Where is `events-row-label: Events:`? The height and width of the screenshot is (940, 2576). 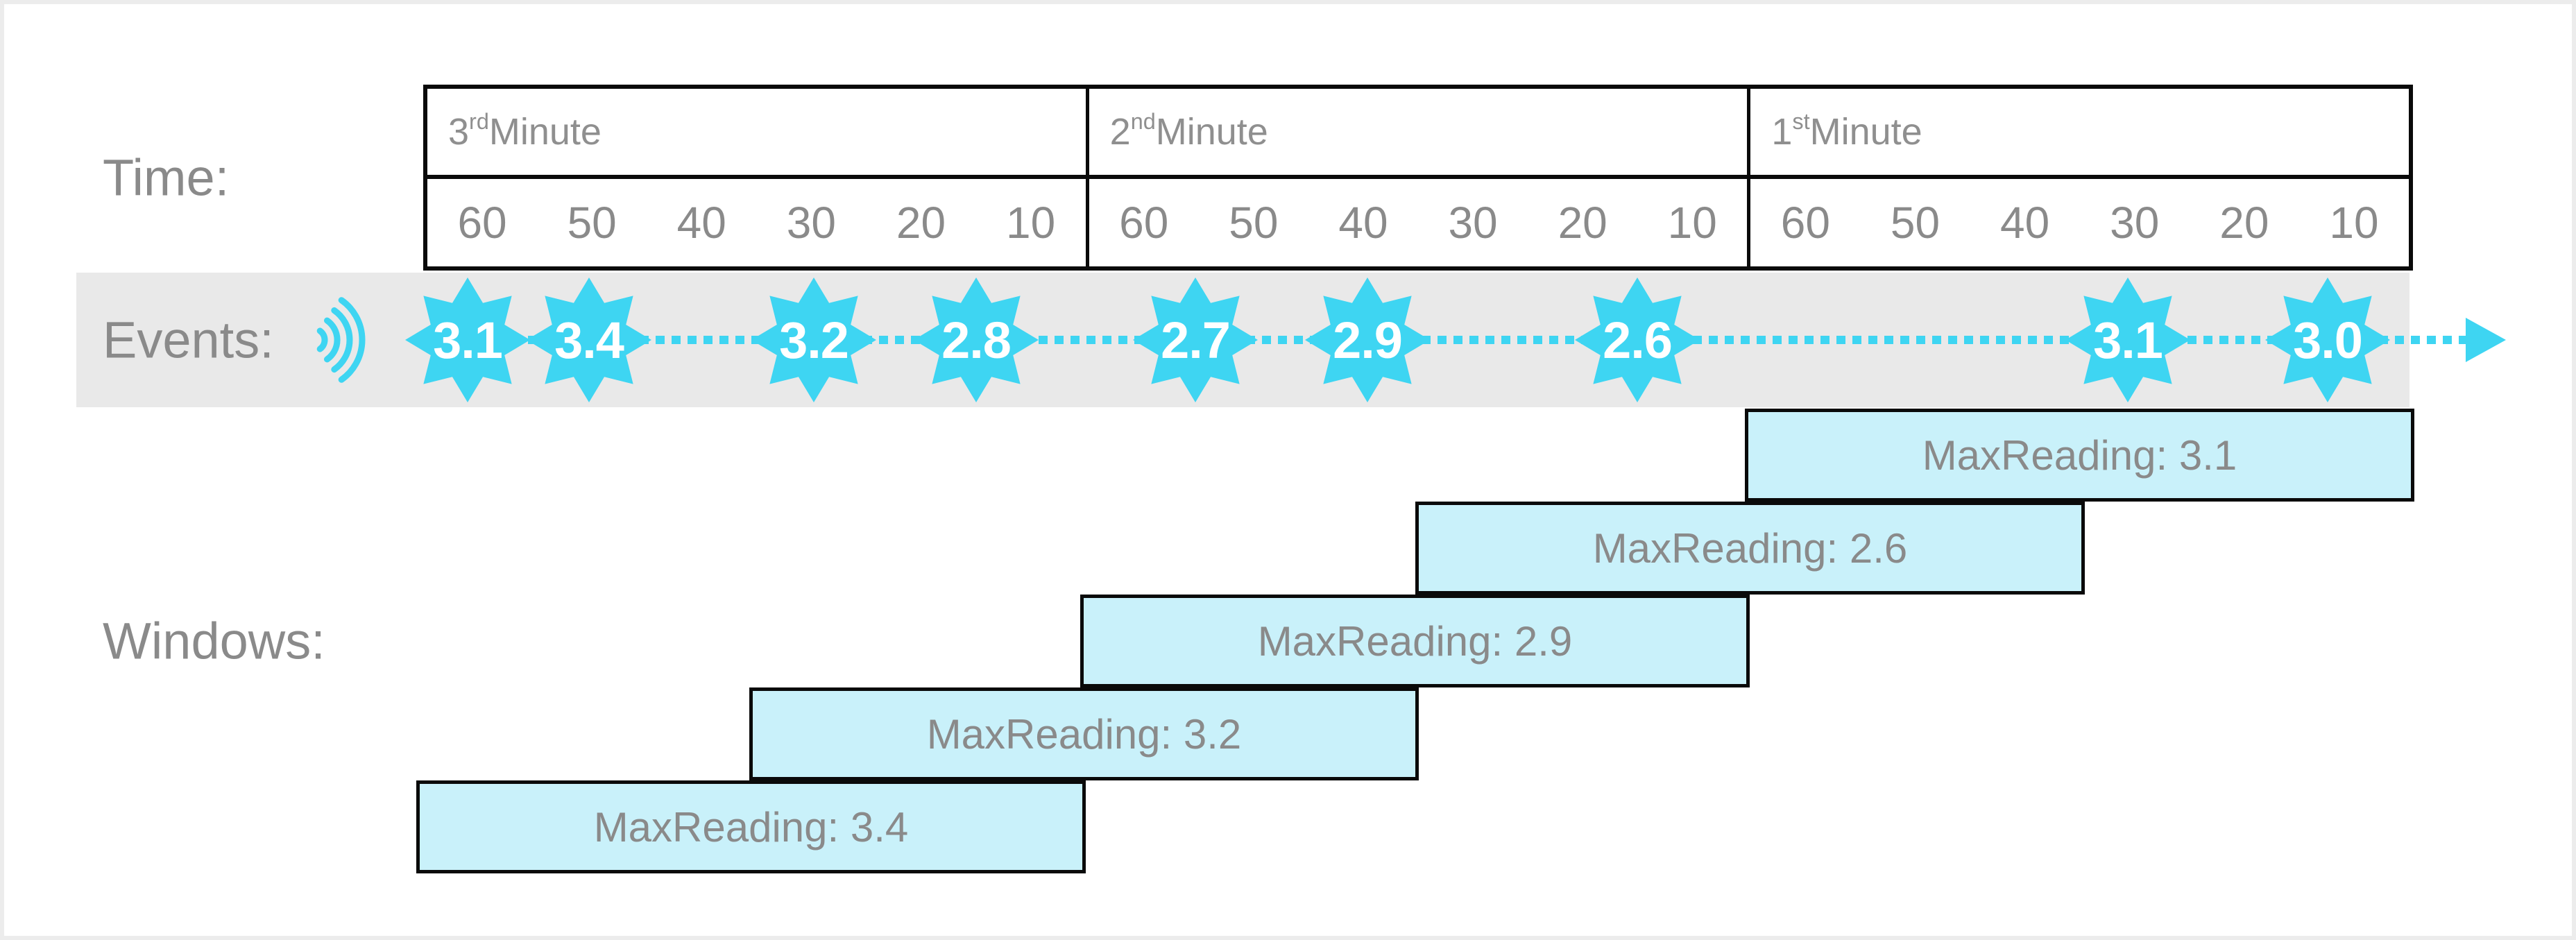 events-row-label: Events: is located at coordinates (188, 340).